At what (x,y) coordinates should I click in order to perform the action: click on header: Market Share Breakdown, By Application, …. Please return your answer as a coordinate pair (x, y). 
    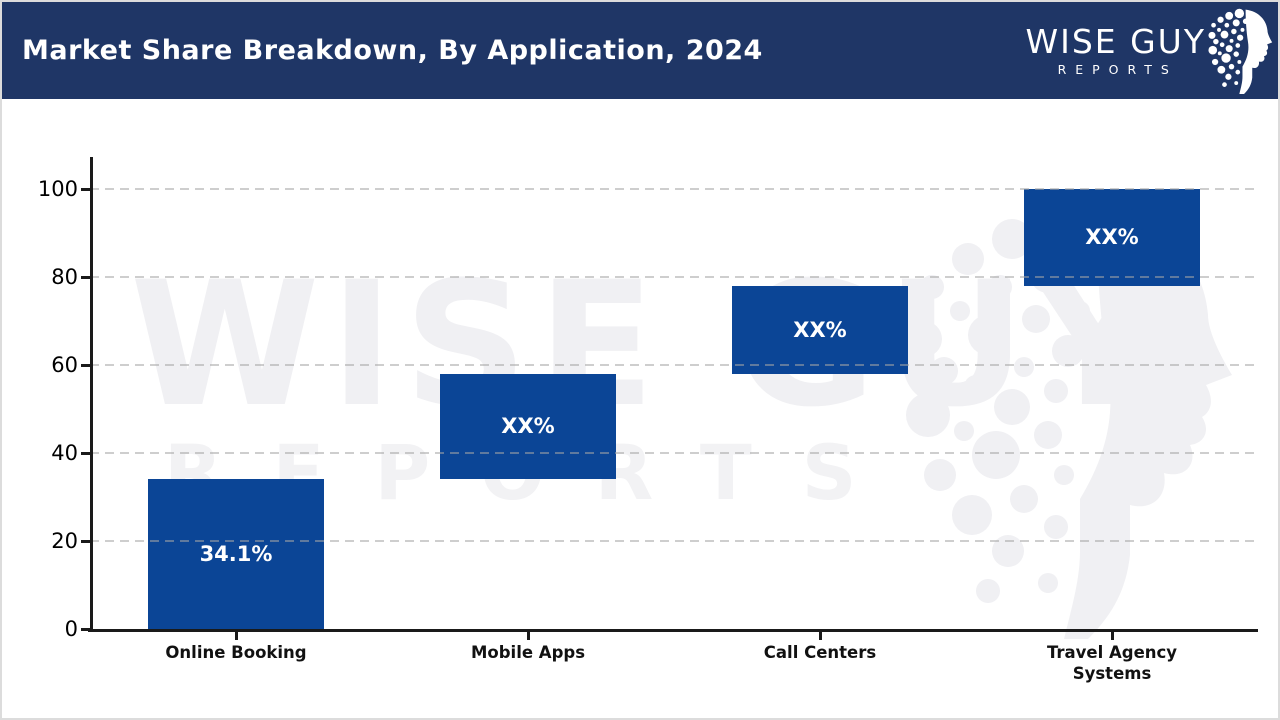
    Looking at the image, I should click on (640, 50).